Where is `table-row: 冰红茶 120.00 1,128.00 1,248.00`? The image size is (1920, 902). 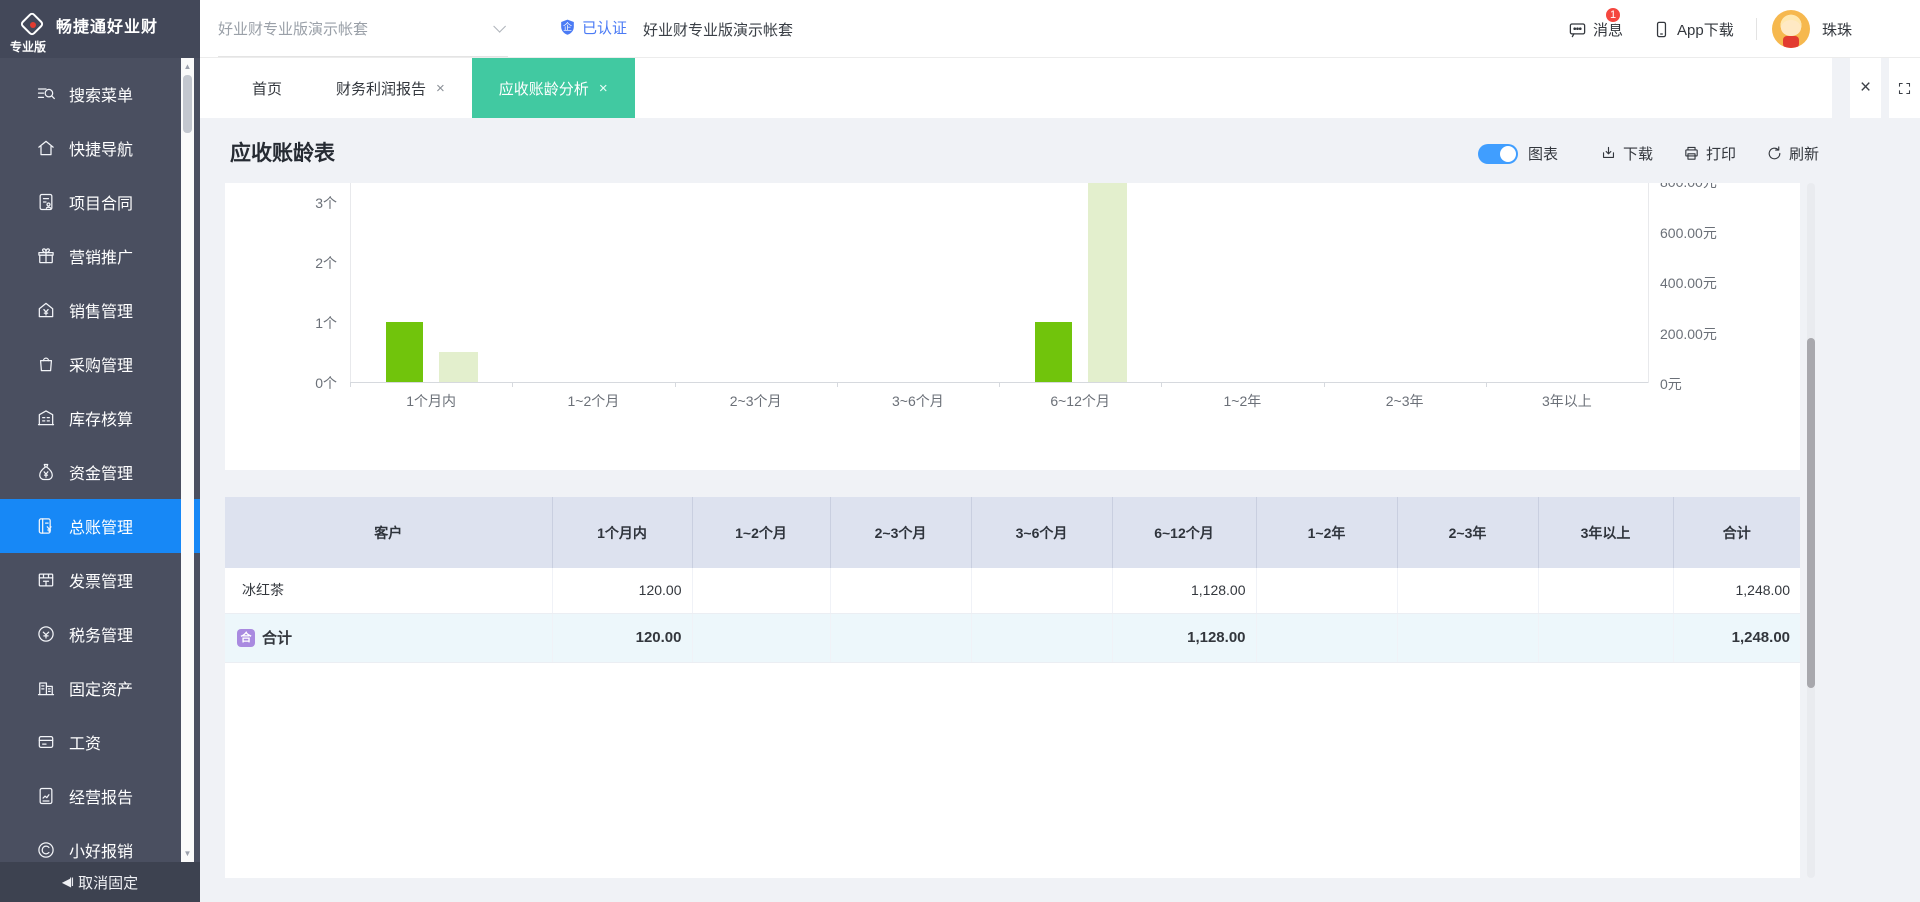 table-row: 冰红茶 120.00 1,128.00 1,248.00 is located at coordinates (1012, 591).